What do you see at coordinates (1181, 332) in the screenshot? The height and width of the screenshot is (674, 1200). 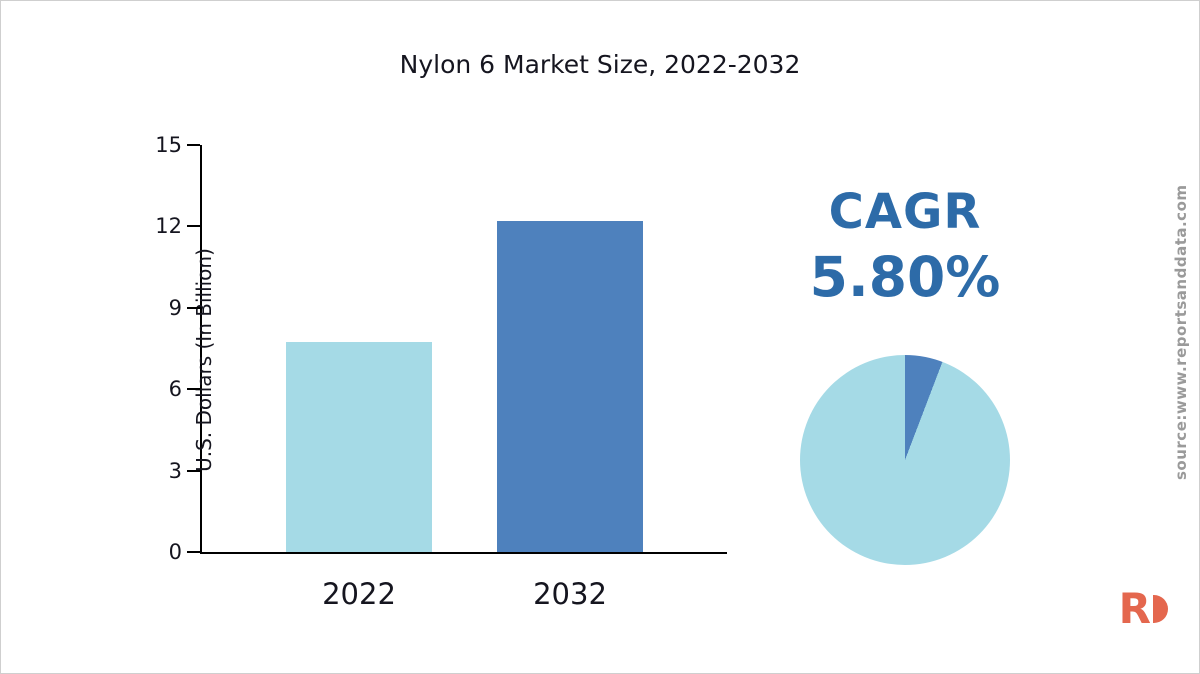 I see `source-watermark: source:www.reportsanddata.com` at bounding box center [1181, 332].